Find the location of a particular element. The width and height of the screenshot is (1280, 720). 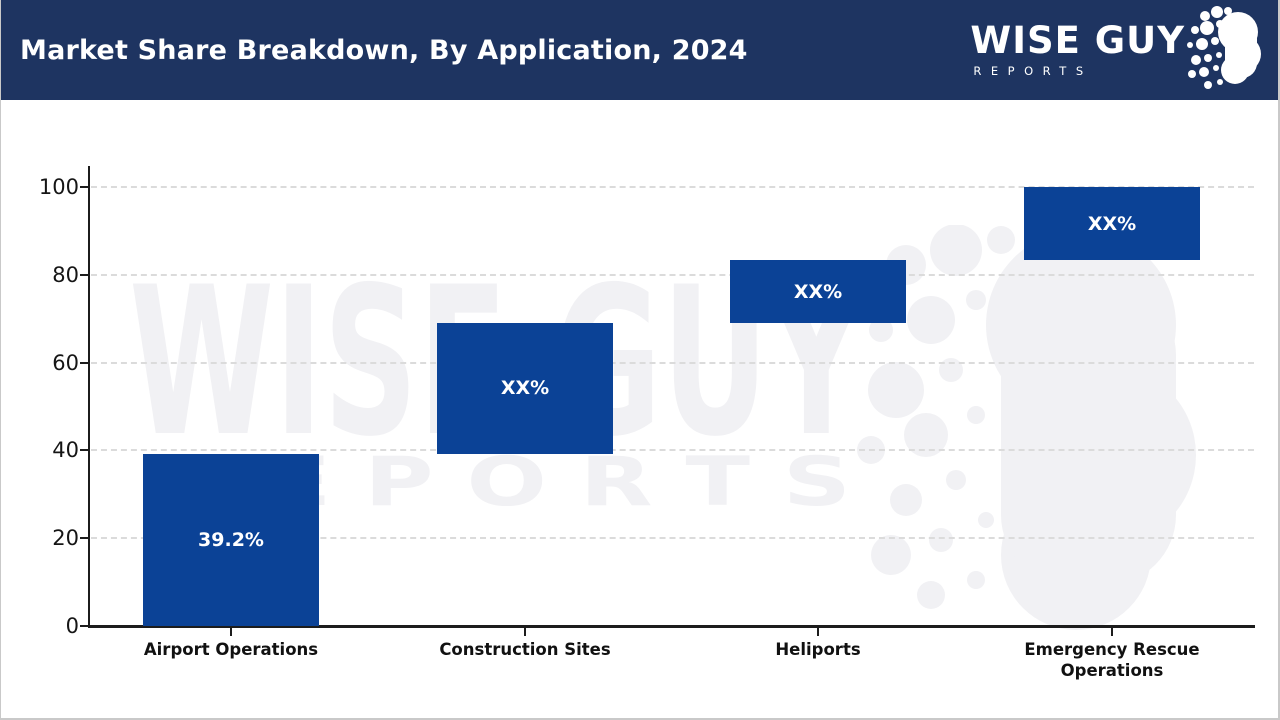

bar-value-label: 39.2% is located at coordinates (231, 539).